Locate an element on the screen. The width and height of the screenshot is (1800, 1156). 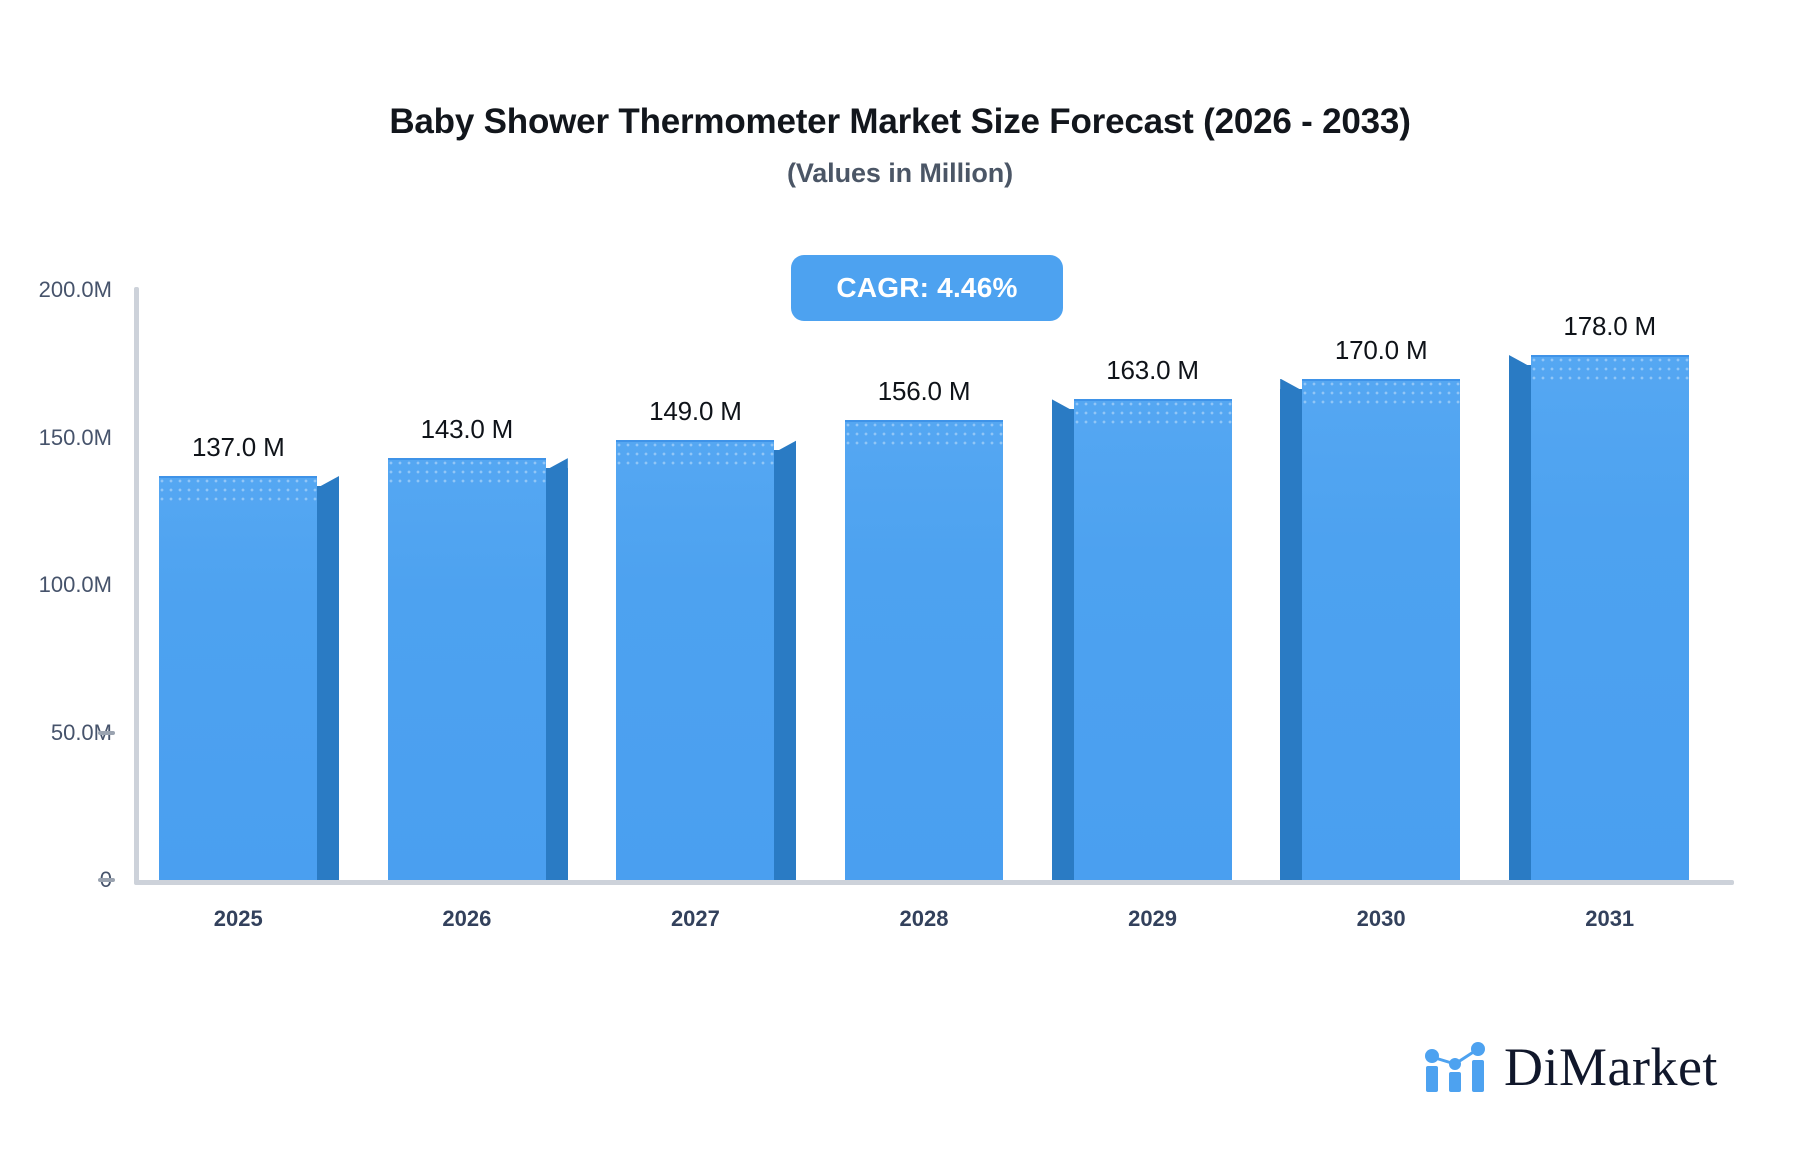
cagr-badge: CAGR: 4.46% is located at coordinates (927, 288).